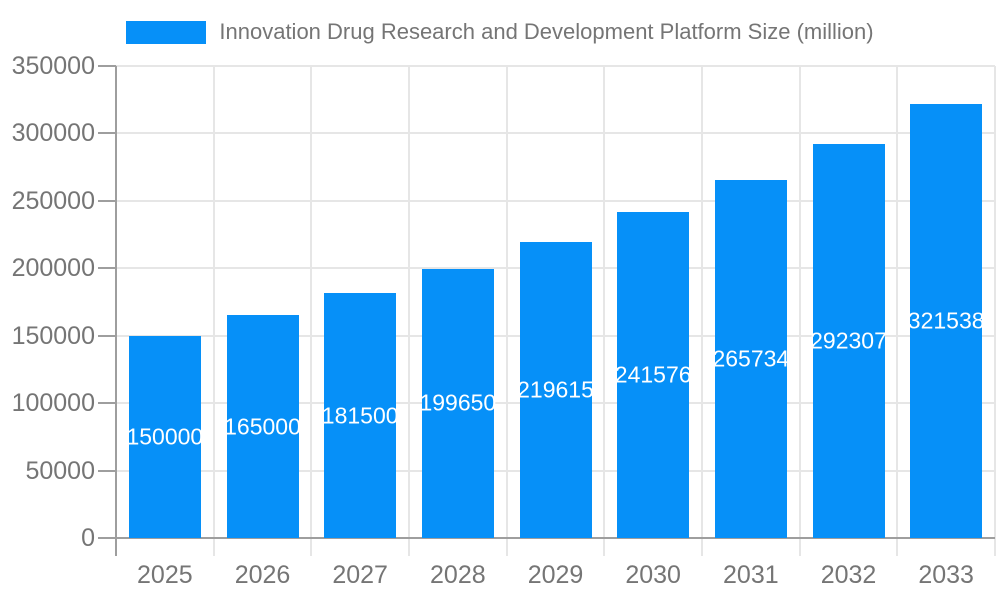 The width and height of the screenshot is (1000, 600). What do you see at coordinates (60, 470) in the screenshot?
I see `y-axis-label: 50000` at bounding box center [60, 470].